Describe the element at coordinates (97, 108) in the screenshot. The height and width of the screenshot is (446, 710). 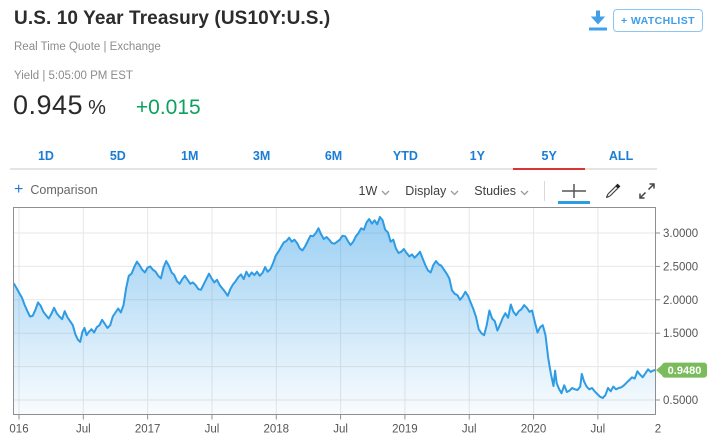
I see `price-unit: %` at that location.